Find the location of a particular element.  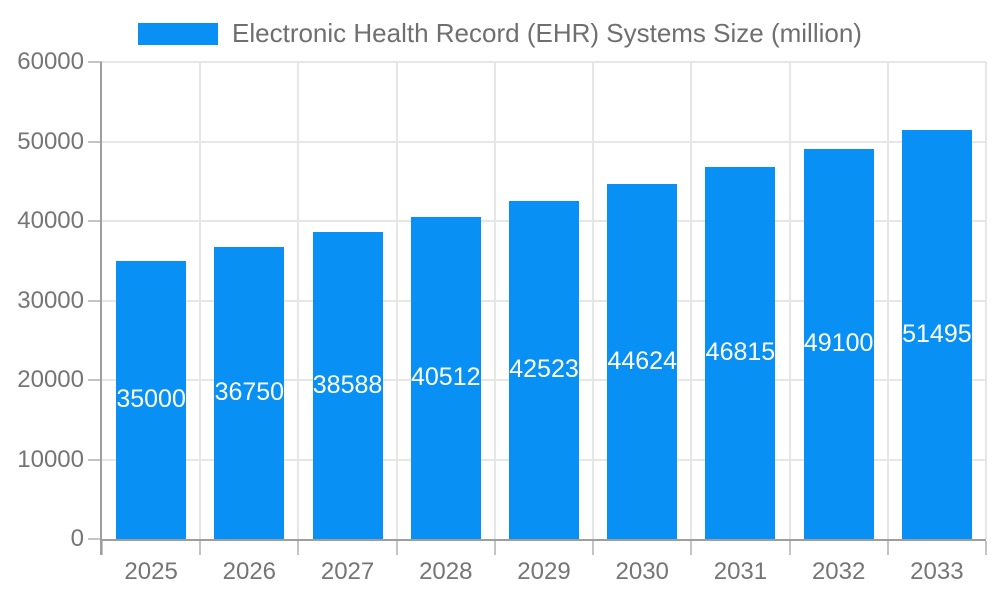

x-axis-tick-label: 2029 is located at coordinates (544, 571).